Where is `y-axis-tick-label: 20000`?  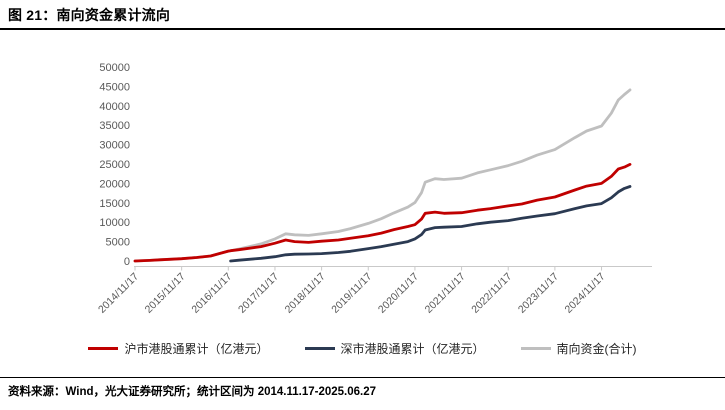 y-axis-tick-label: 20000 is located at coordinates (114, 184).